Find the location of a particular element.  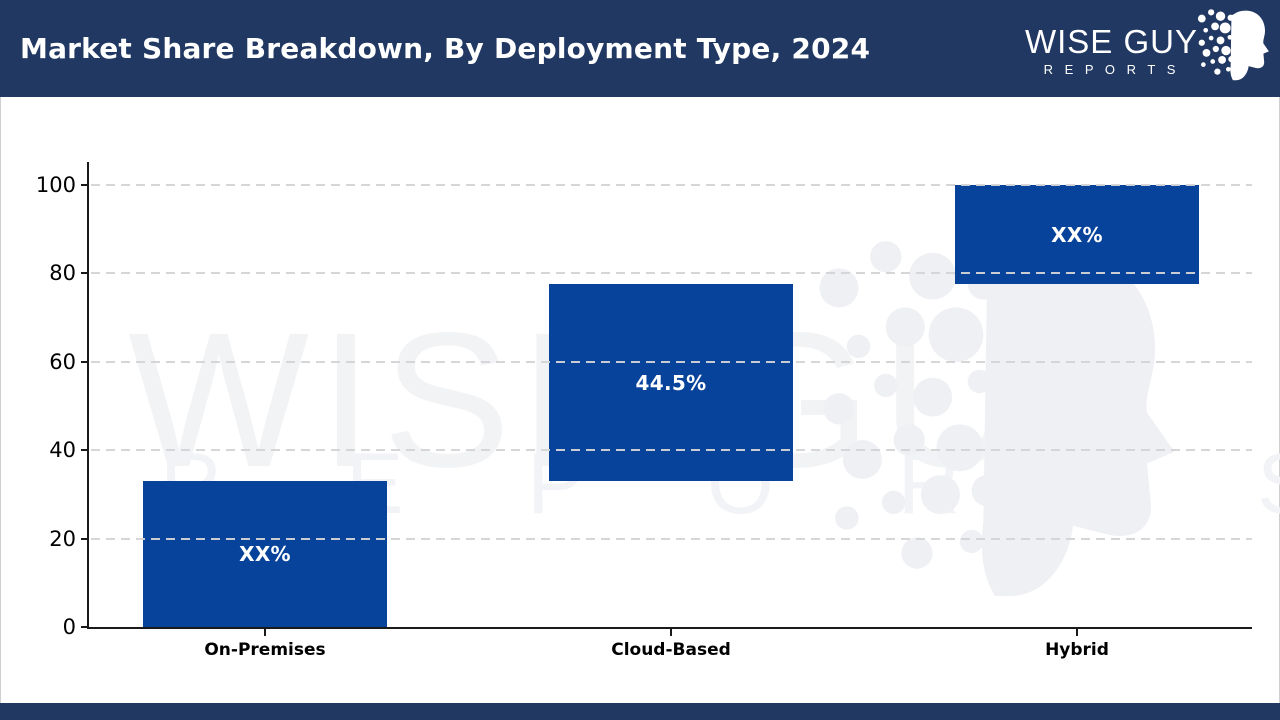

y-tick-label-60: 60 is located at coordinates (62, 361).